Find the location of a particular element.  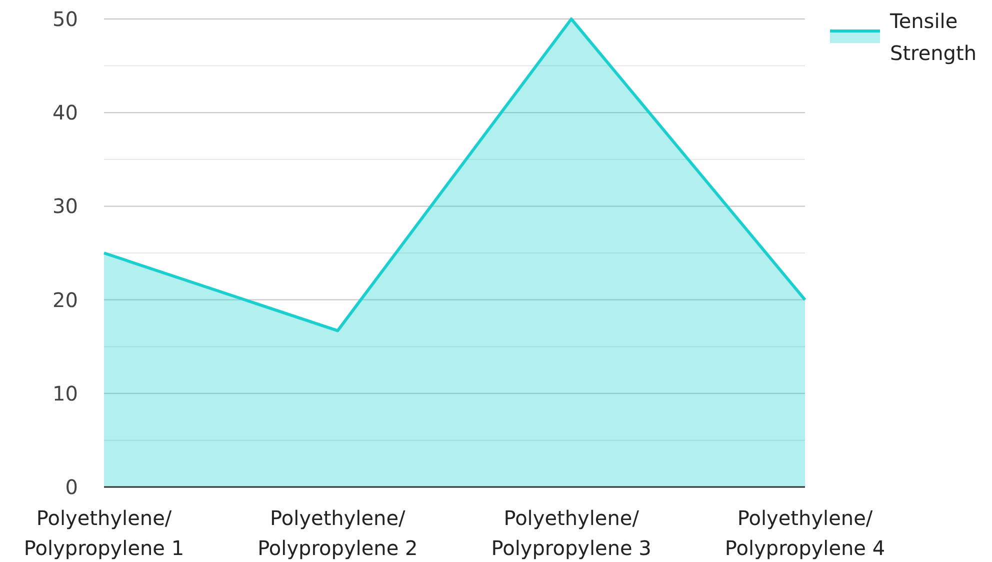

y-tick-label: 20 is located at coordinates (65, 300).